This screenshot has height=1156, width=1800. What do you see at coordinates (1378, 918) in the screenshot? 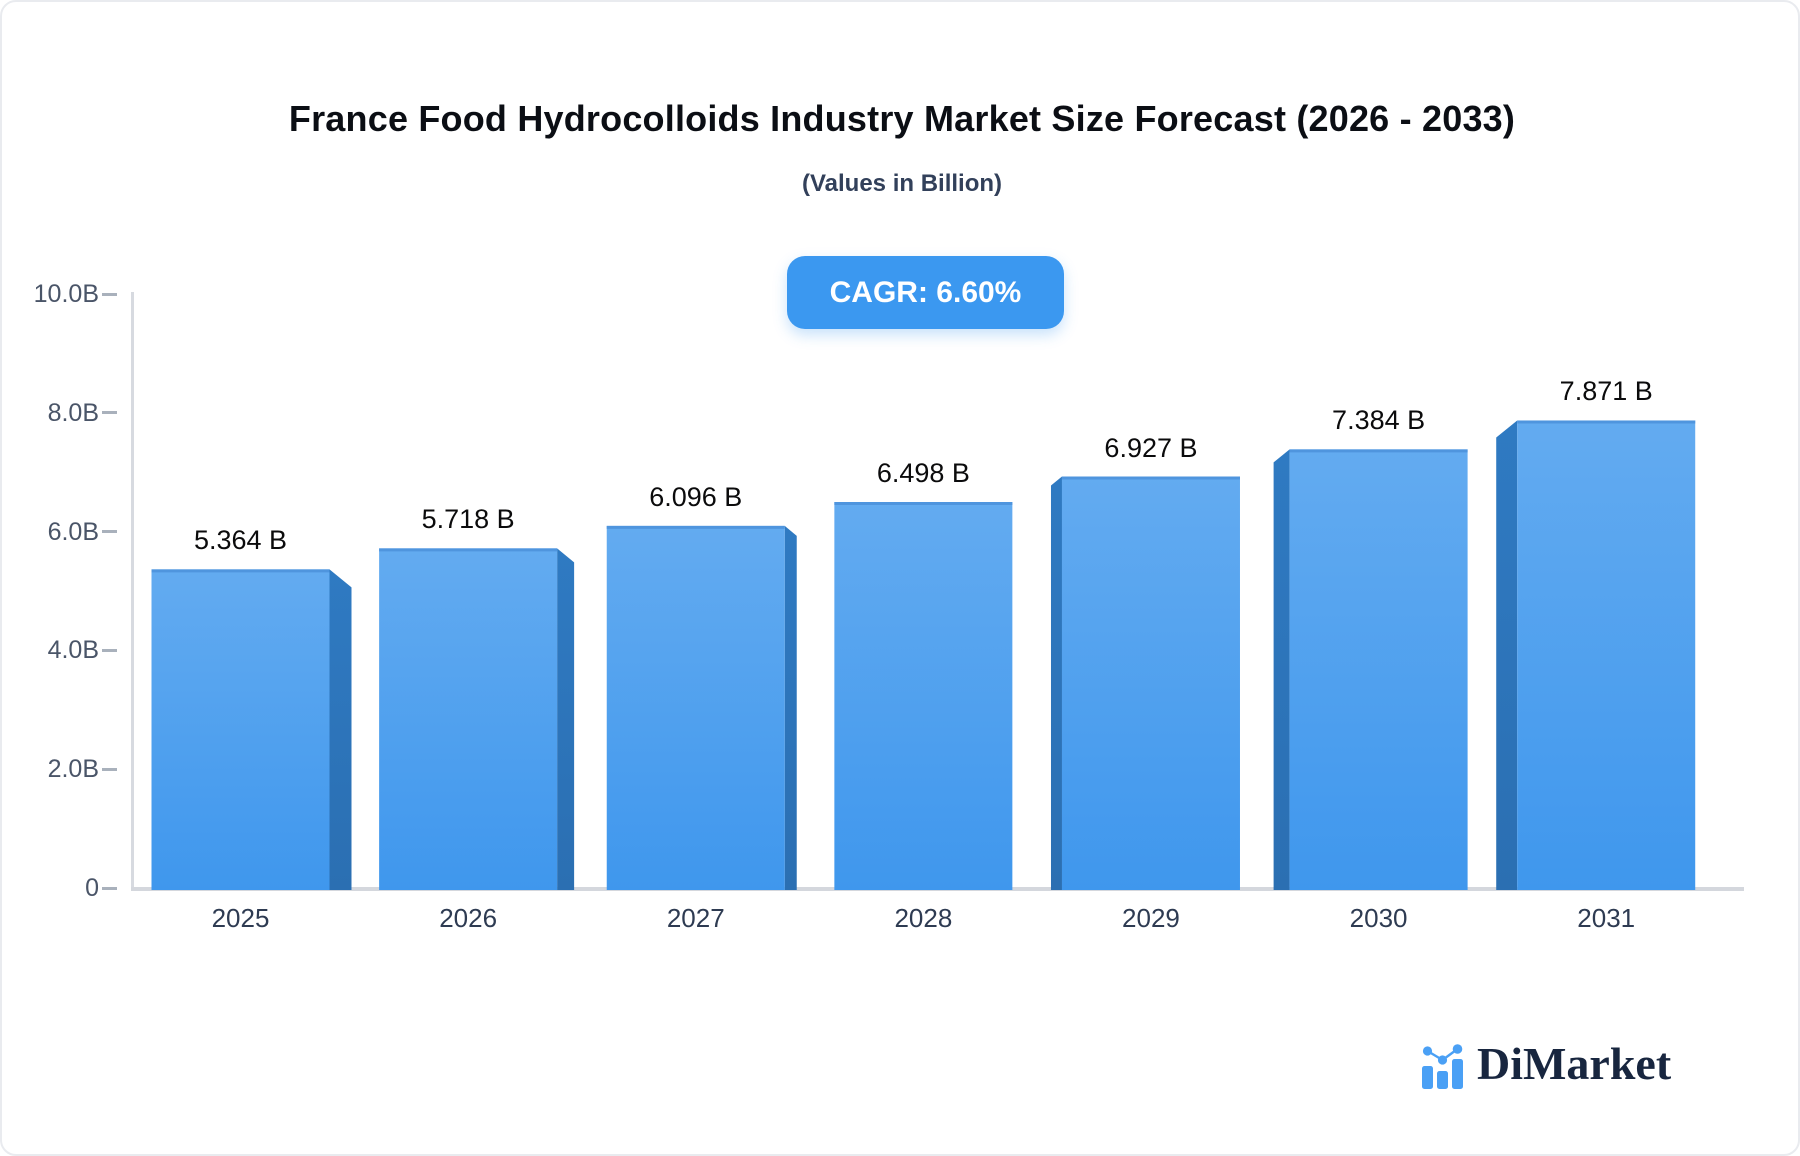
I see `x-tick-label-2030: 2030` at bounding box center [1378, 918].